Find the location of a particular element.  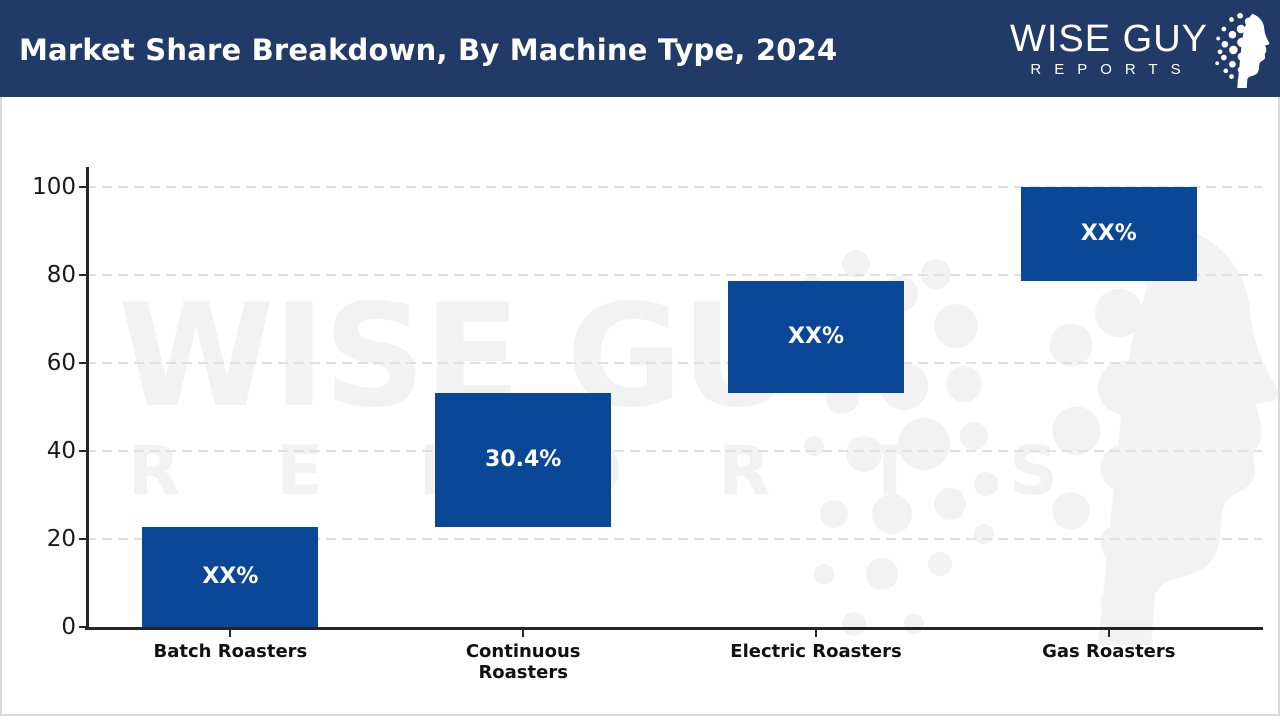

x-axis-category-label-line: Batch Roasters is located at coordinates (230, 651).